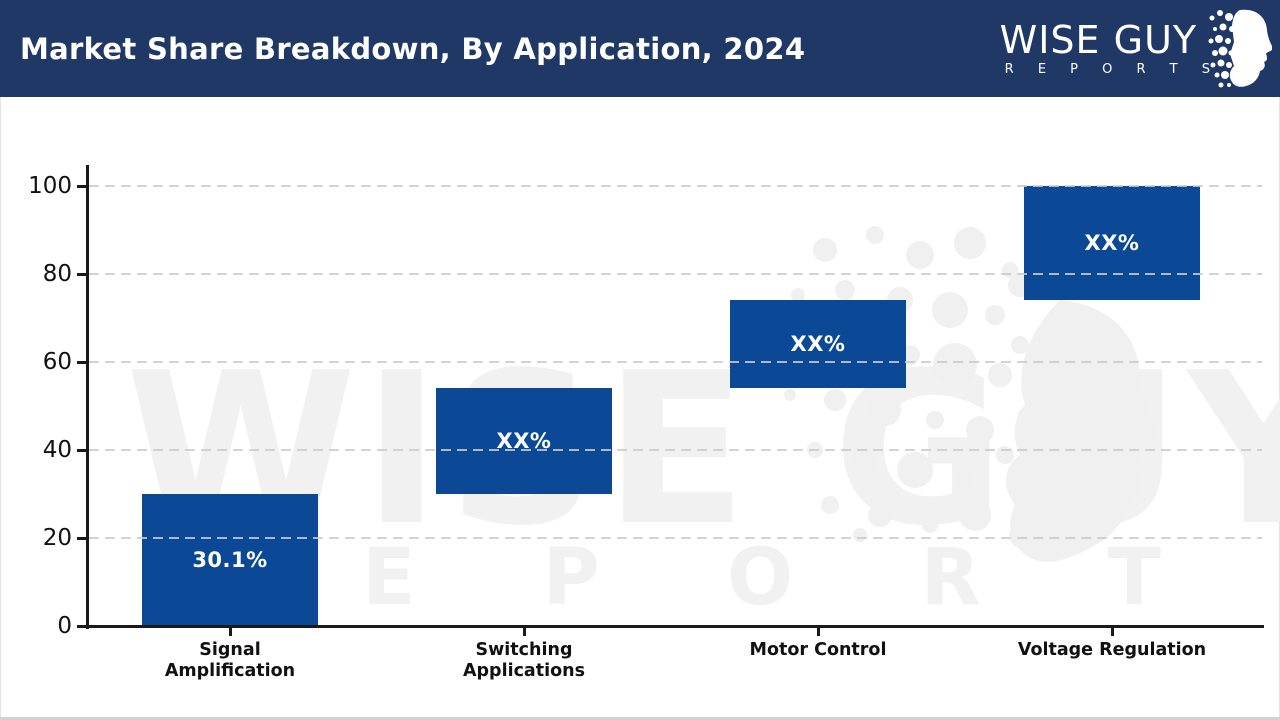 The height and width of the screenshot is (720, 1280). I want to click on y-axis-tick-label-0: 0, so click(64, 626).